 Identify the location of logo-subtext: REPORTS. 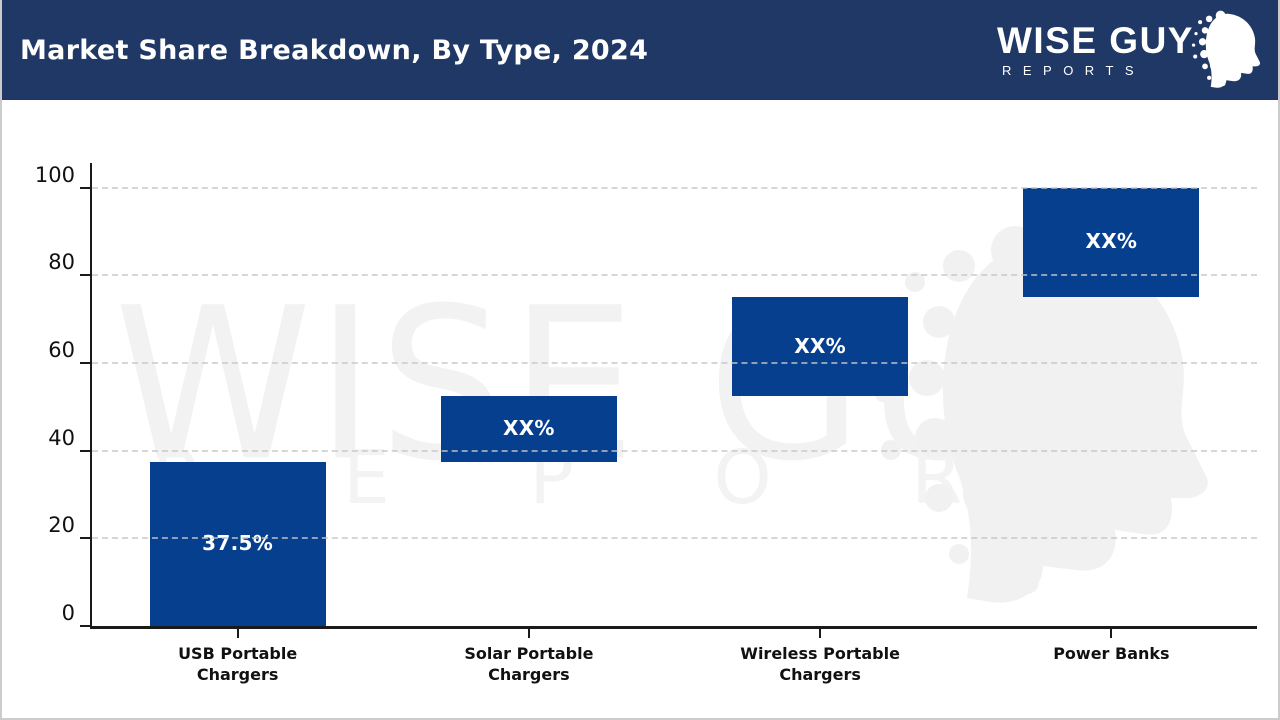
(1073, 70).